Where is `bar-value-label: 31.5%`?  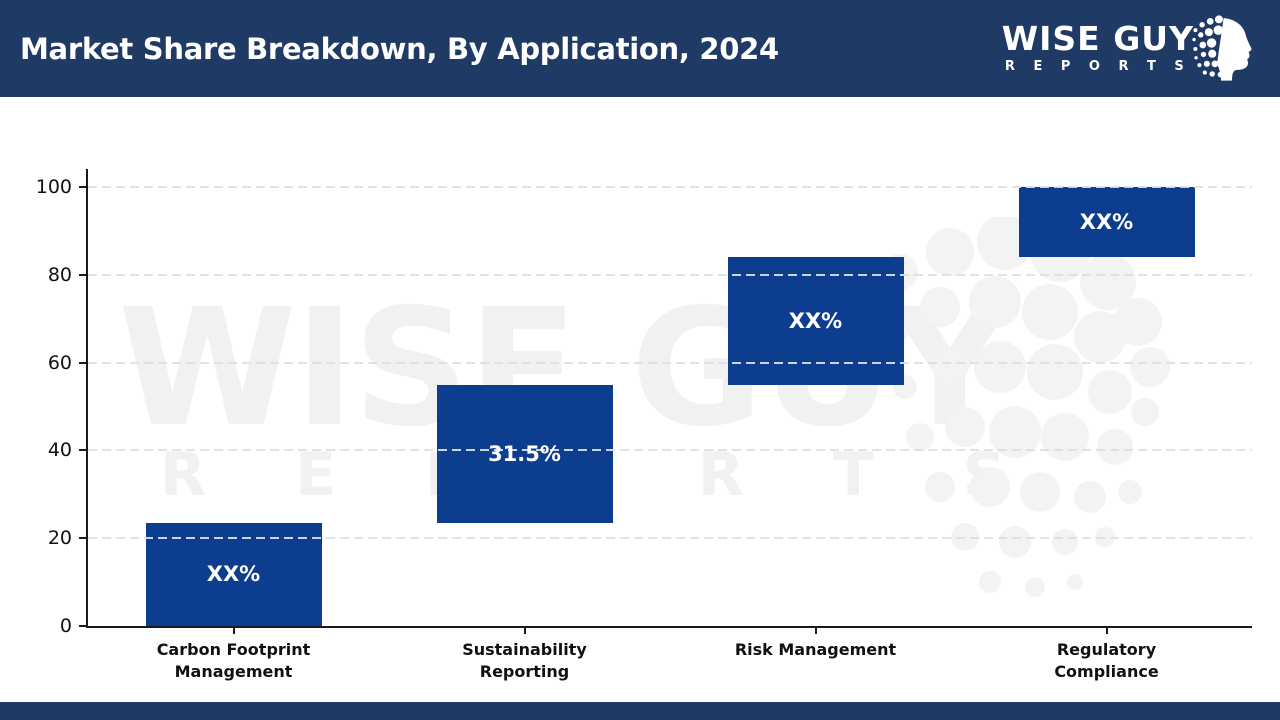 bar-value-label: 31.5% is located at coordinates (524, 453).